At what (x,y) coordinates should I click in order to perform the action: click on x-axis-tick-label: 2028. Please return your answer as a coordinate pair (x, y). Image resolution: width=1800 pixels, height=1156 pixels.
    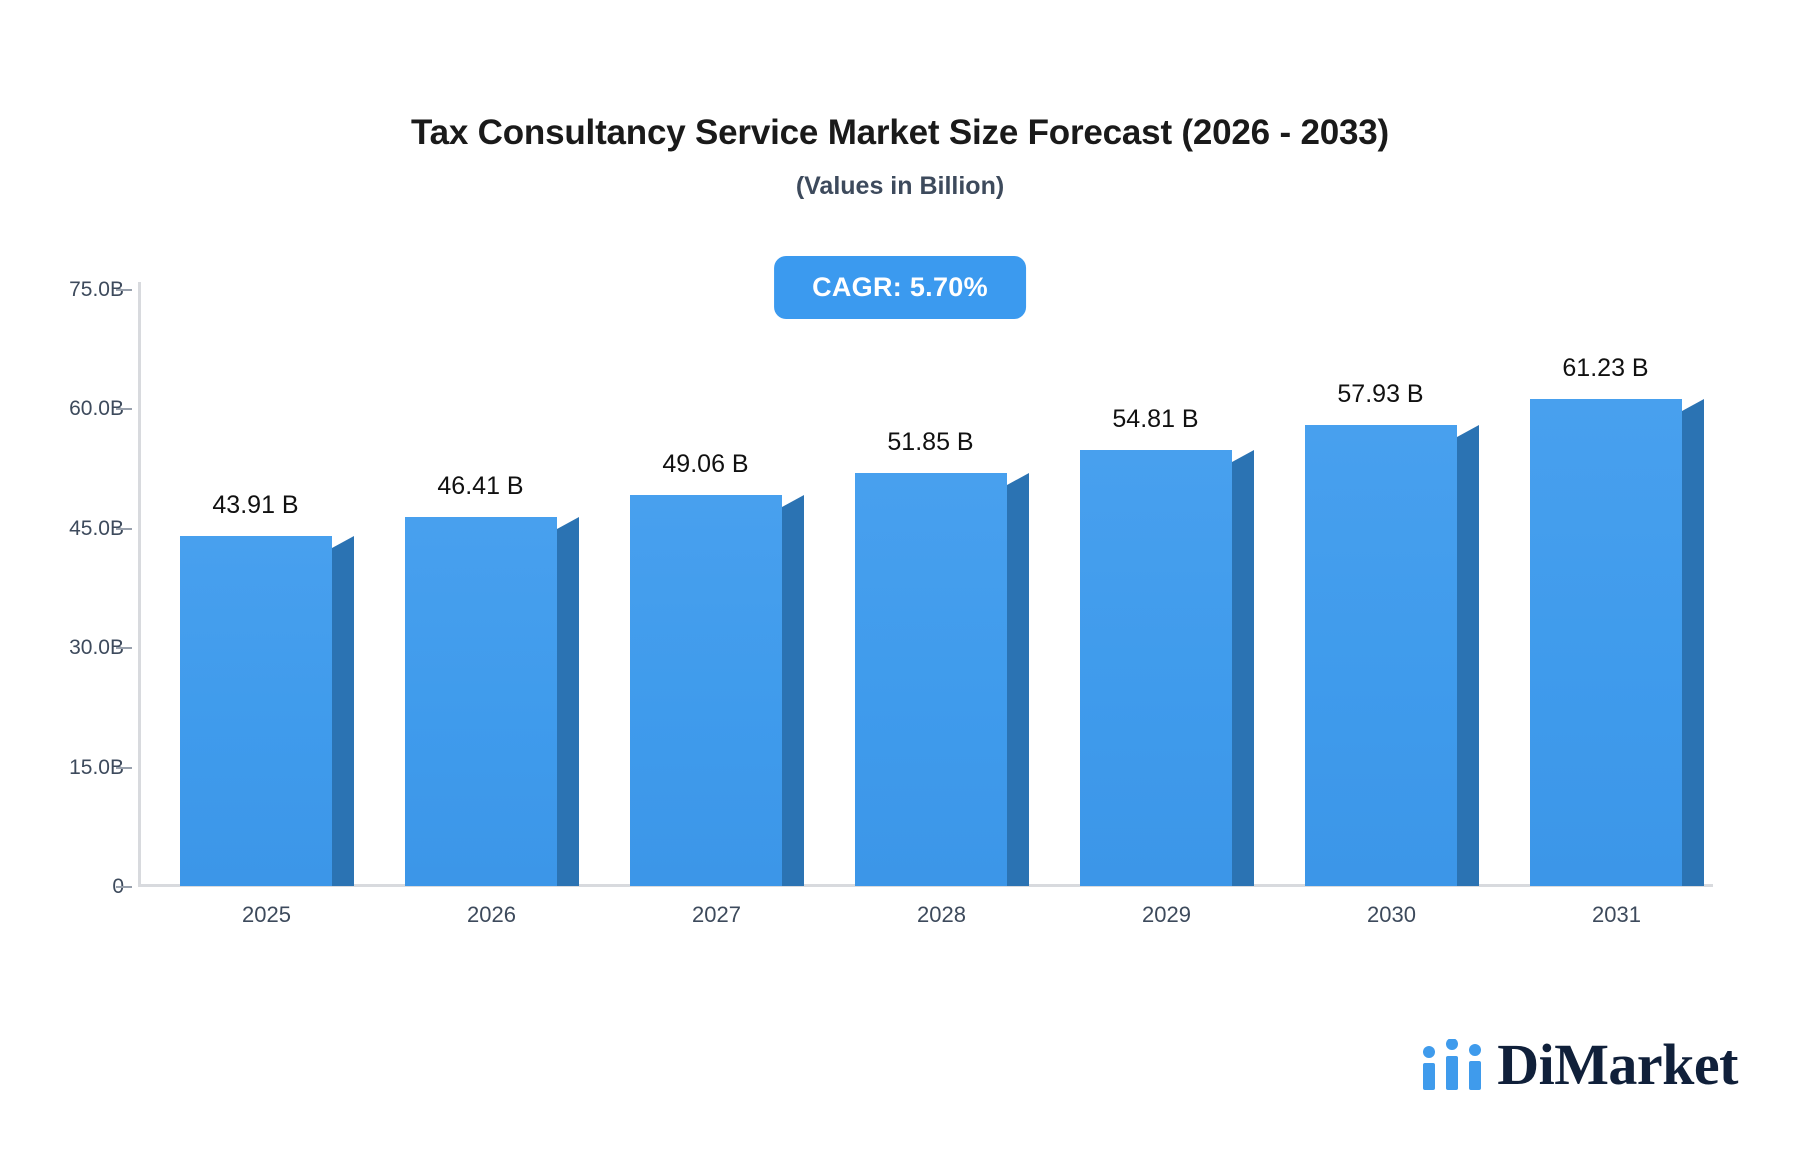
    Looking at the image, I should click on (941, 914).